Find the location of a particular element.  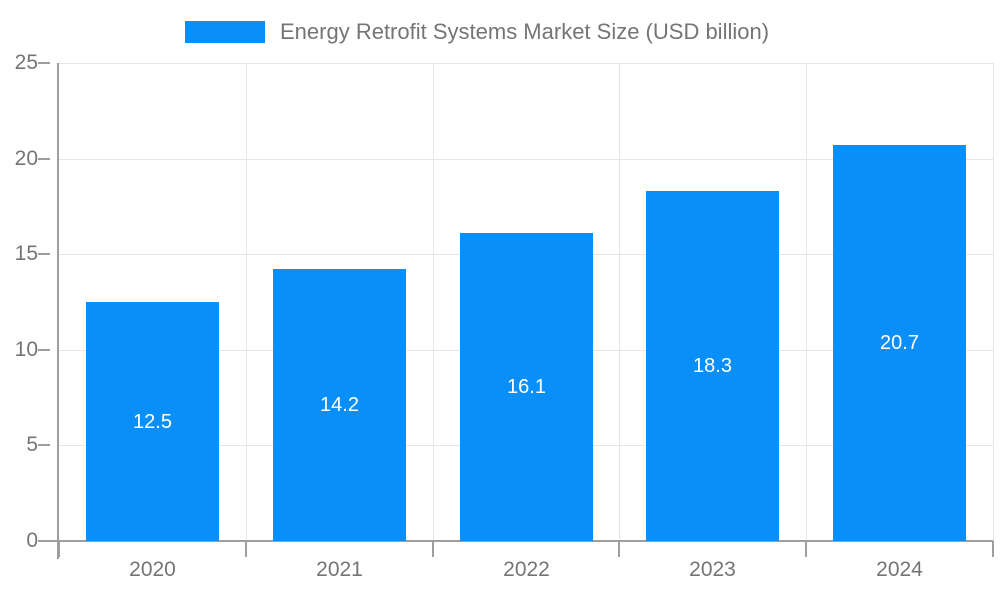

bar-2024 is located at coordinates (899, 343).